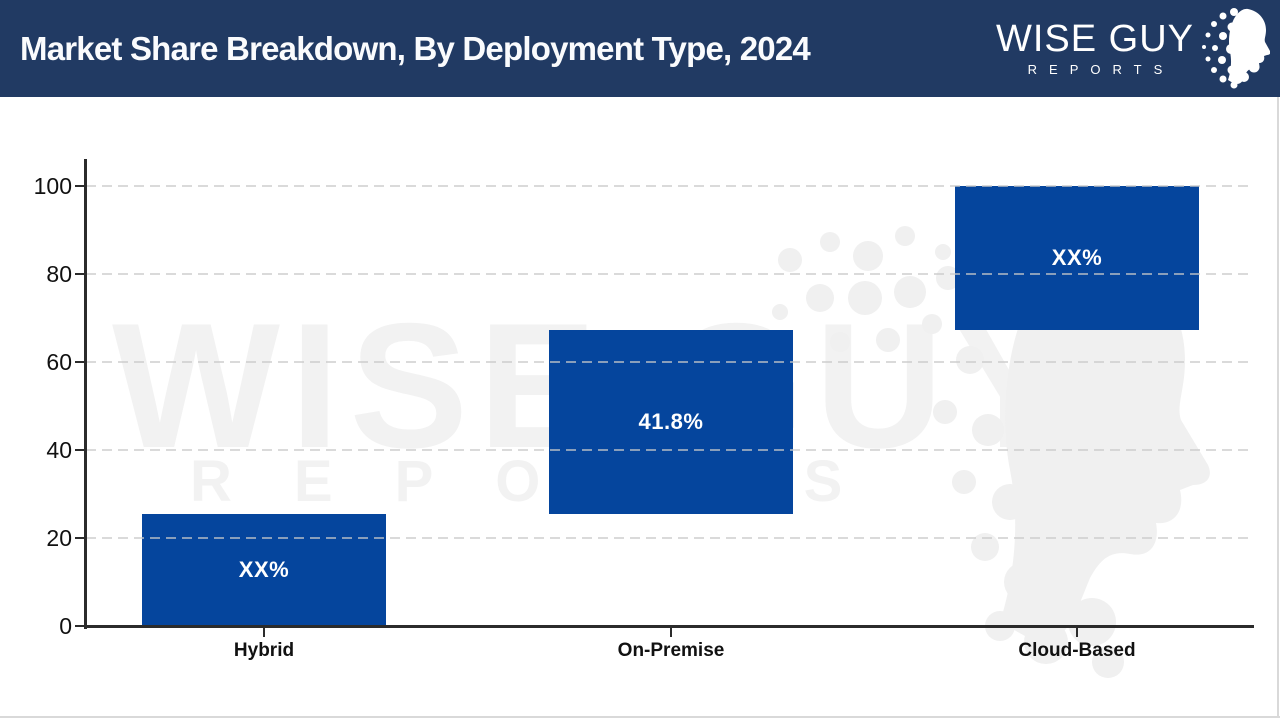 Image resolution: width=1280 pixels, height=720 pixels. I want to click on x-axis-line, so click(669, 626).